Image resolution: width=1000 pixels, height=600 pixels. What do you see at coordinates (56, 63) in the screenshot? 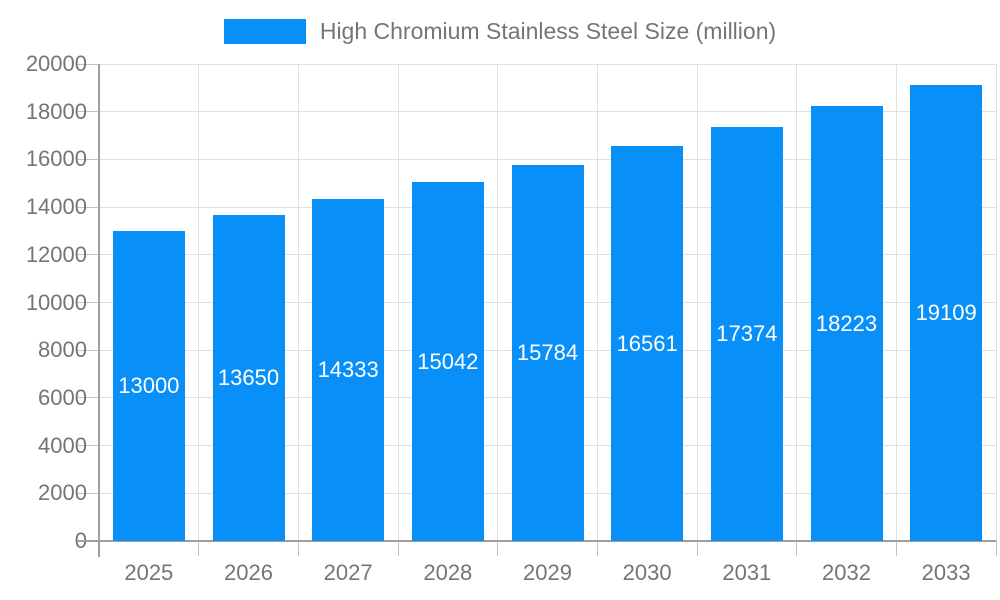
I see `y-tick-label: 20000` at bounding box center [56, 63].